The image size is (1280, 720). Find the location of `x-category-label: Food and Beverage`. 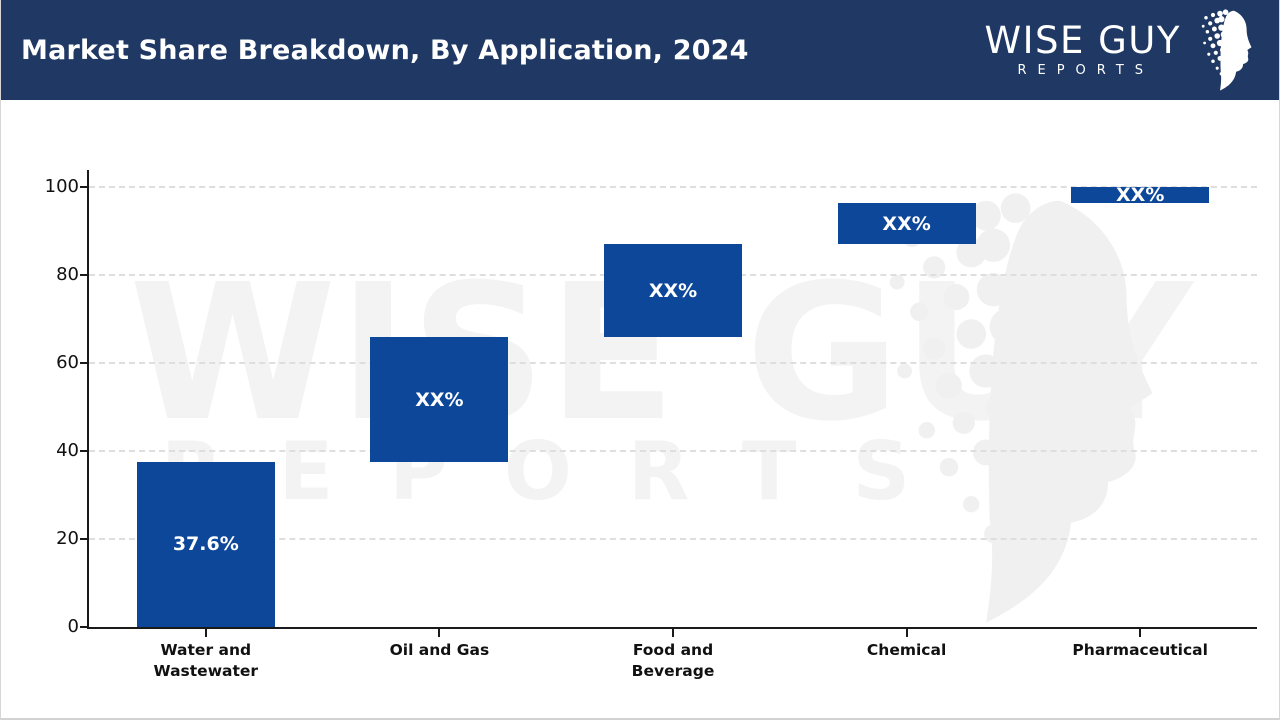

x-category-label: Food and Beverage is located at coordinates (673, 660).